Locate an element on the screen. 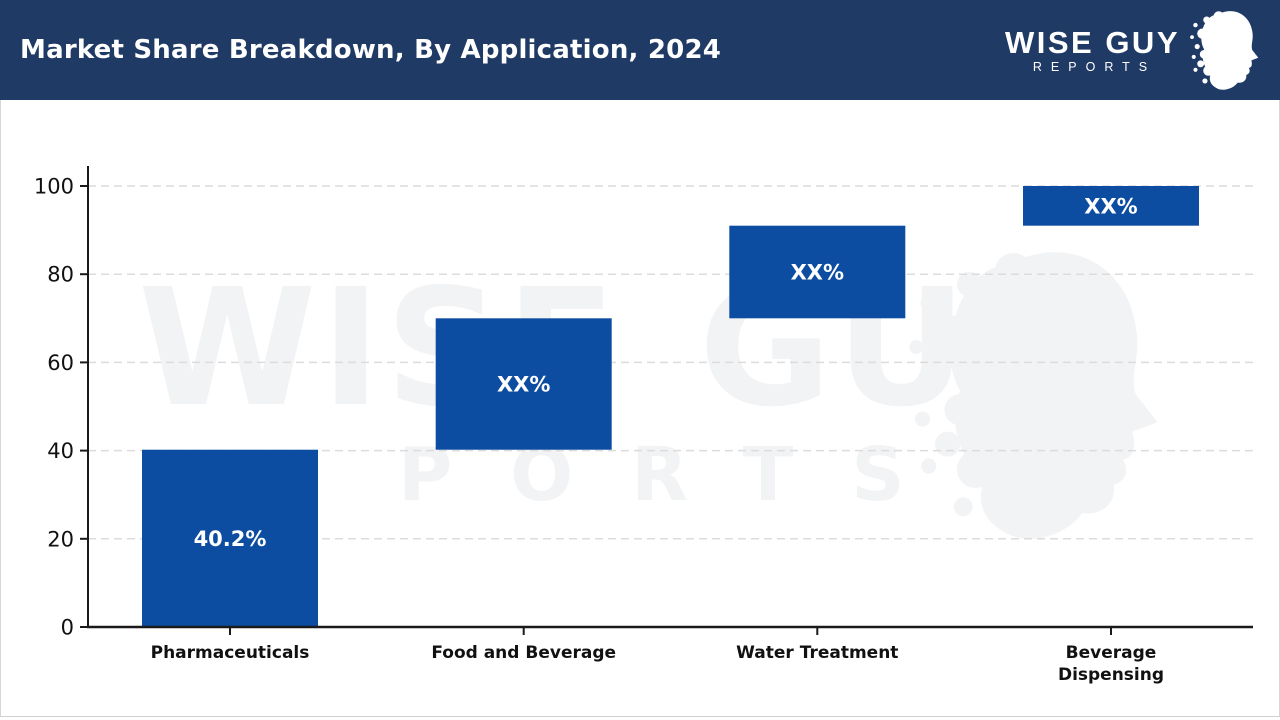  x-tick-label-food-and-beverage: Food and Beverage is located at coordinates (523, 653).